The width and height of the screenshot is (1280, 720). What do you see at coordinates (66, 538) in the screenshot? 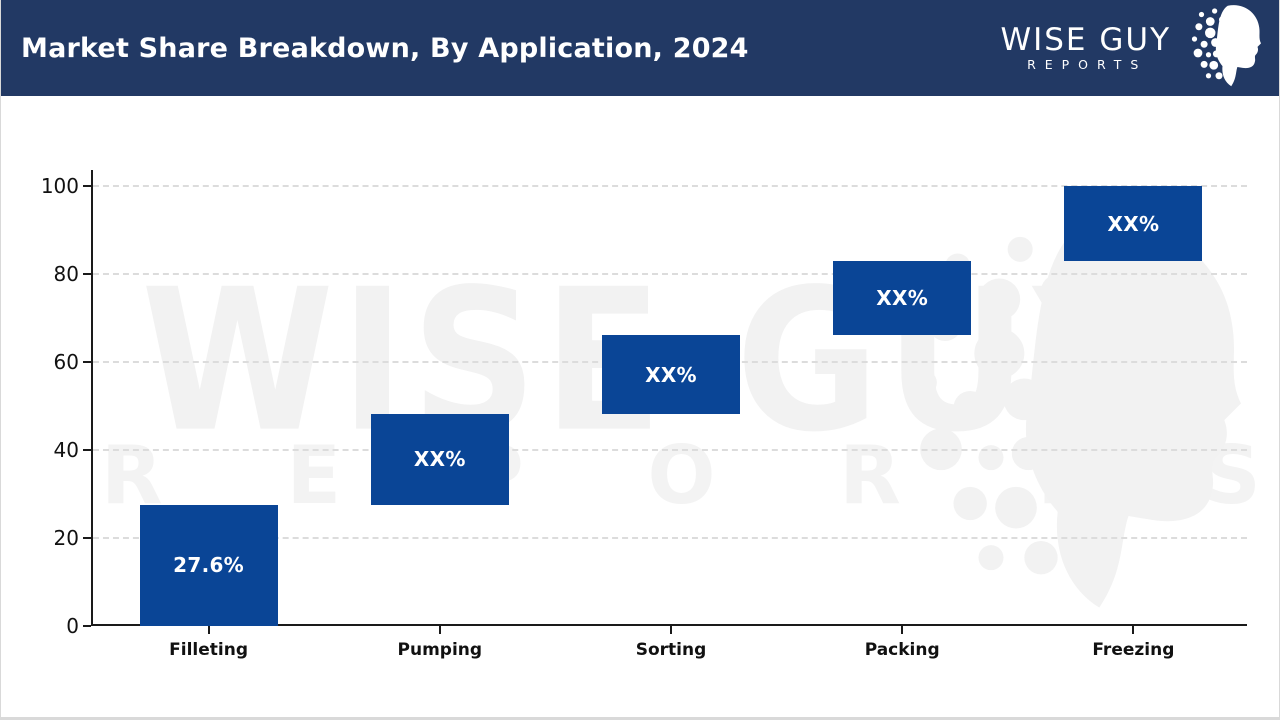
I see `y-tick-label-20: 20` at bounding box center [66, 538].